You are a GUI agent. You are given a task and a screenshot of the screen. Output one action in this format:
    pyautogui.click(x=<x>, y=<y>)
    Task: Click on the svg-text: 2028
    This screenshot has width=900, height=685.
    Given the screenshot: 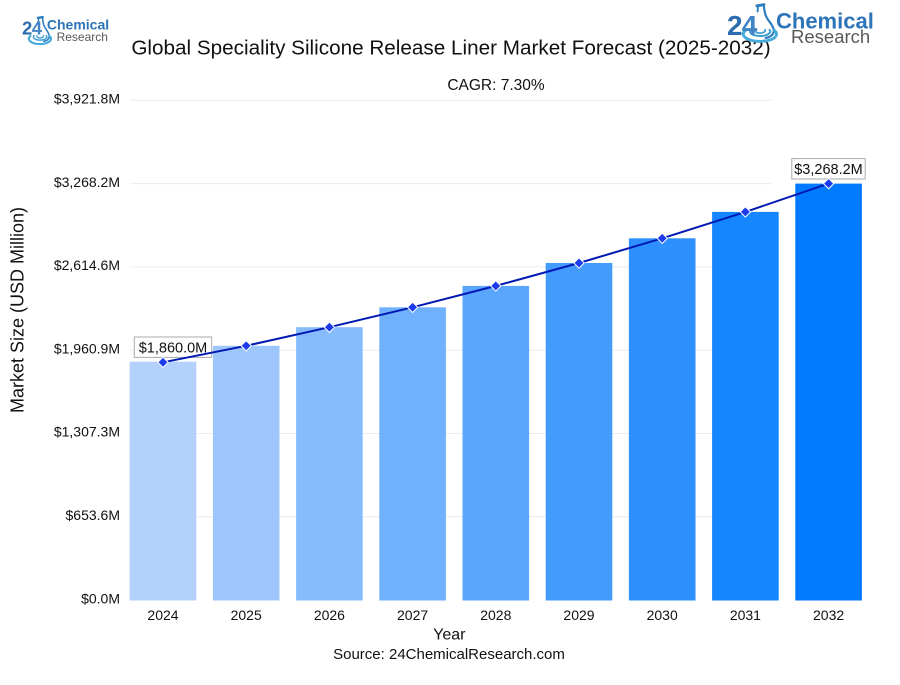 What is the action you would take?
    pyautogui.click(x=495, y=615)
    